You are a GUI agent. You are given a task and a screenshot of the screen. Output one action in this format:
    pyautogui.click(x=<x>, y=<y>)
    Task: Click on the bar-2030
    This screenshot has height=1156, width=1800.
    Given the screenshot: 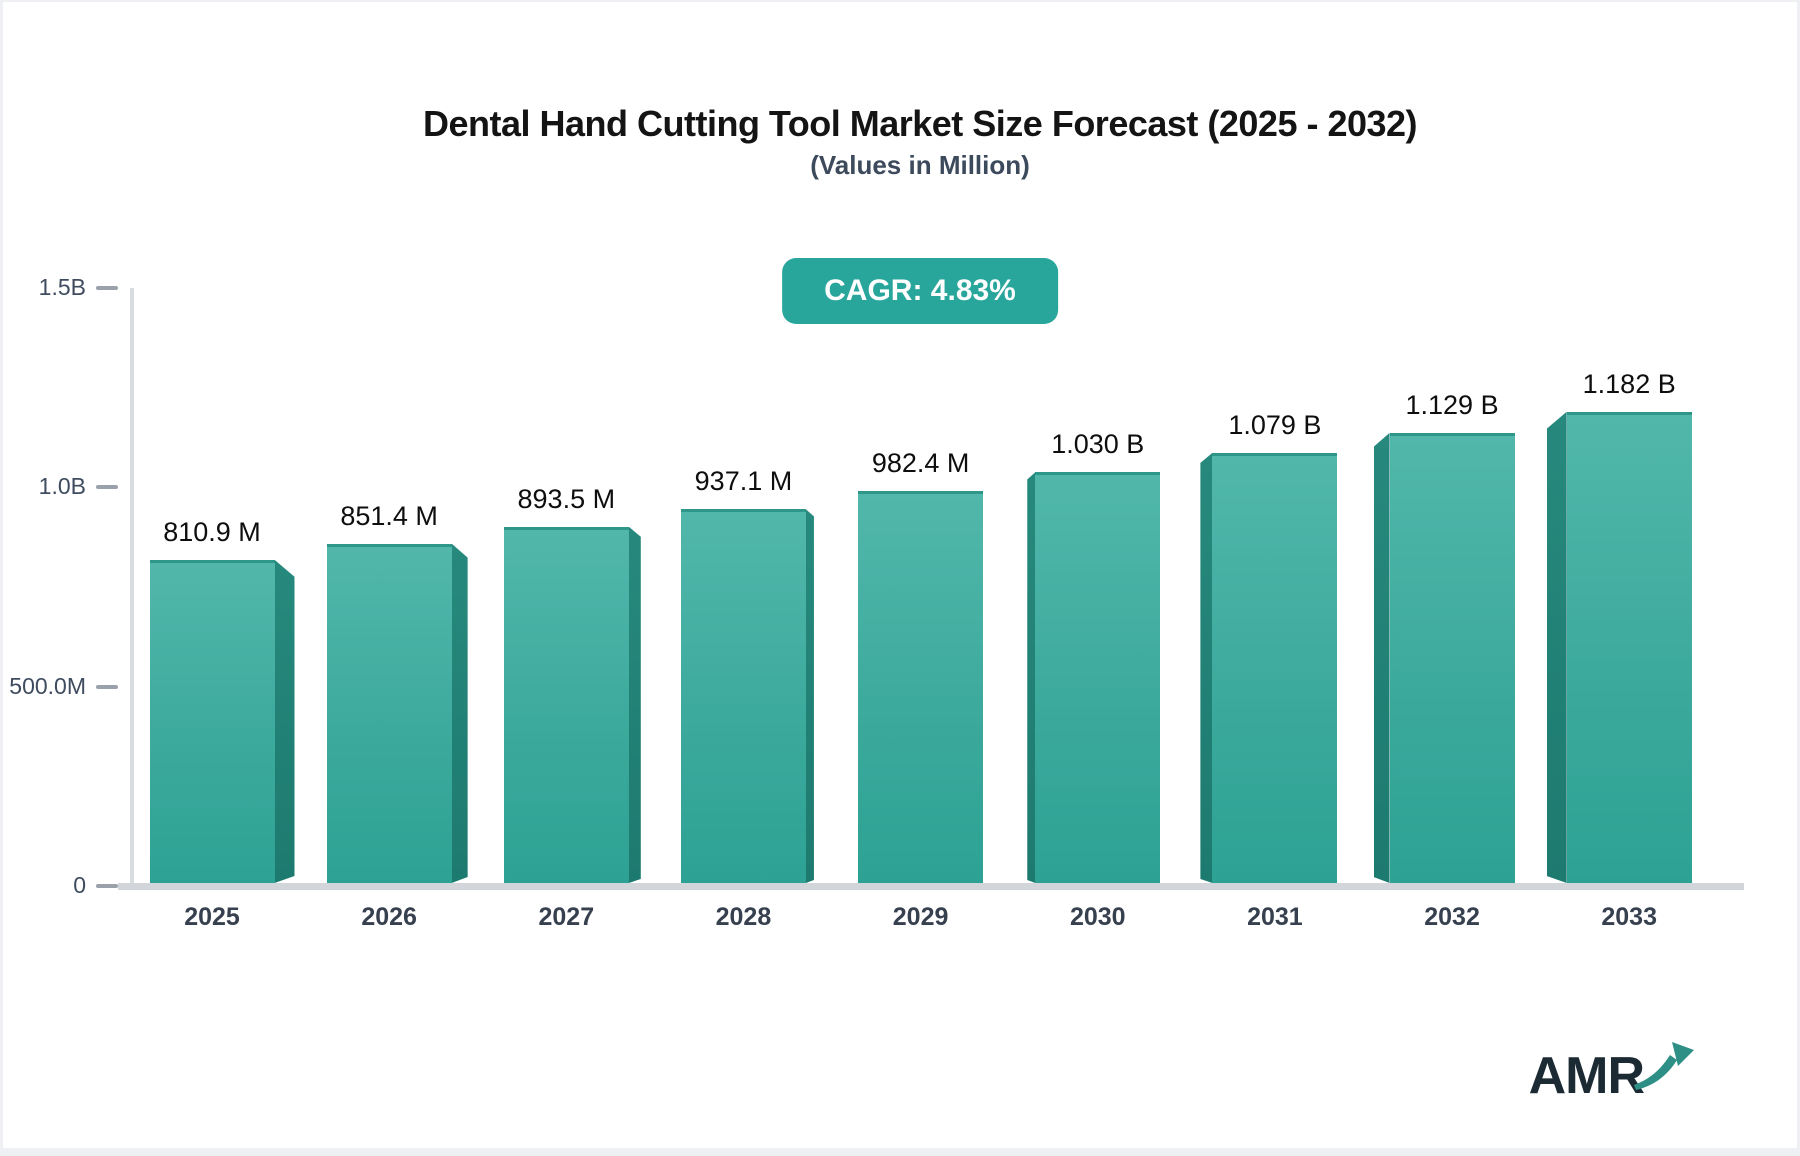 What is the action you would take?
    pyautogui.click(x=1098, y=677)
    